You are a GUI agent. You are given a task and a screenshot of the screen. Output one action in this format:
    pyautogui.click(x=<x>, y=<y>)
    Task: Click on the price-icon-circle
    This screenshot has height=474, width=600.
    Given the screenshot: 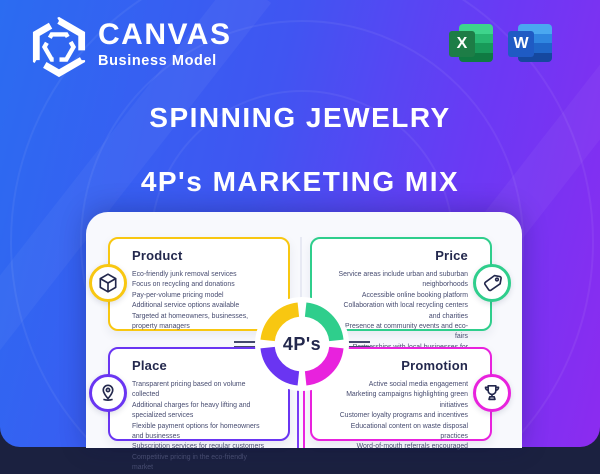 What is the action you would take?
    pyautogui.click(x=492, y=283)
    